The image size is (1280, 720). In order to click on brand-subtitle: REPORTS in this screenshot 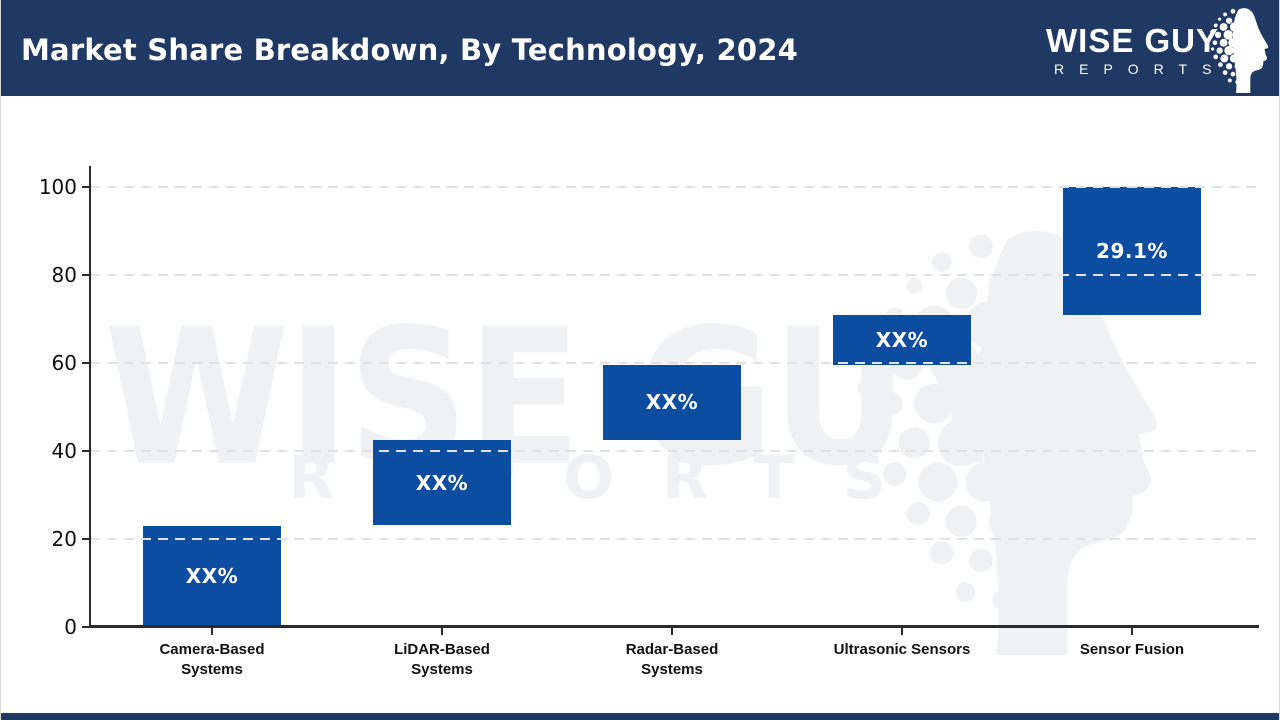, I will do `click(1140, 69)`.